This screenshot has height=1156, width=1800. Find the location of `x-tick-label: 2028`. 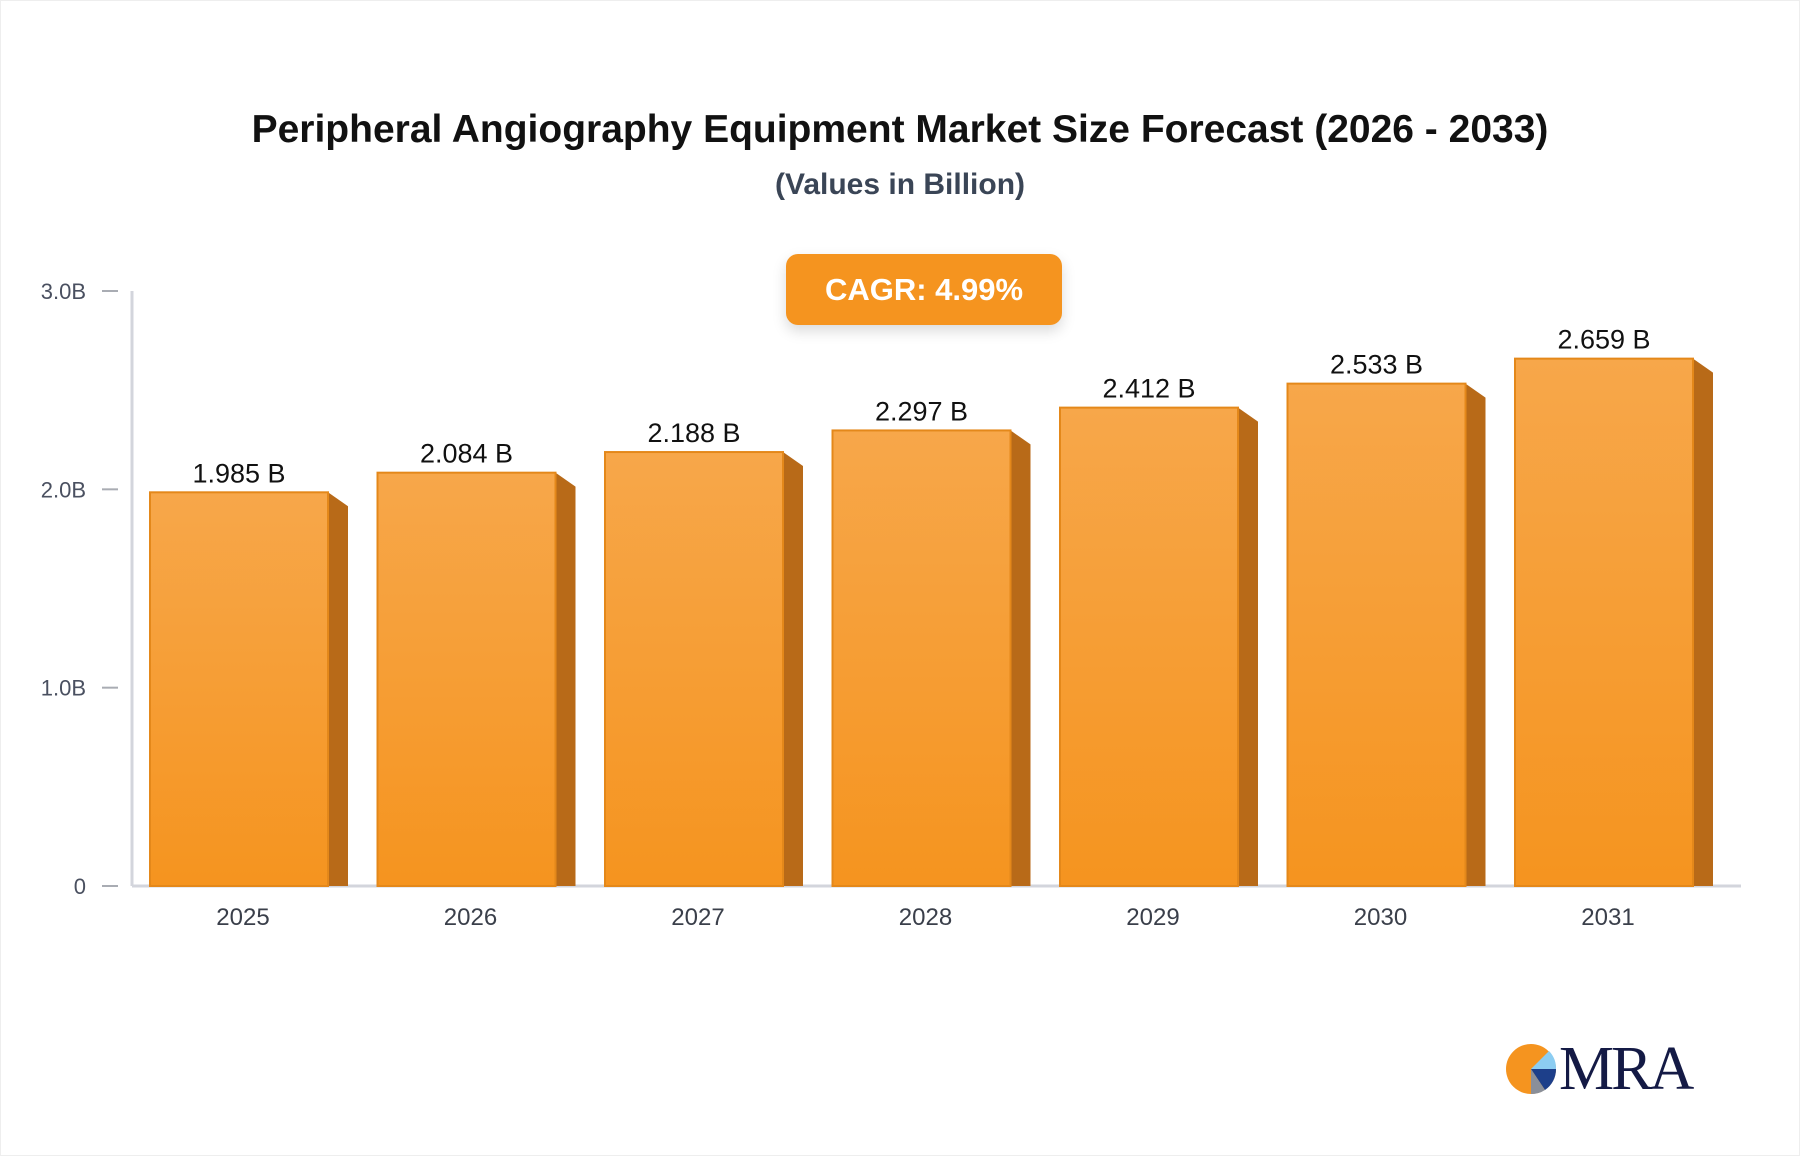

x-tick-label: 2028 is located at coordinates (925, 917).